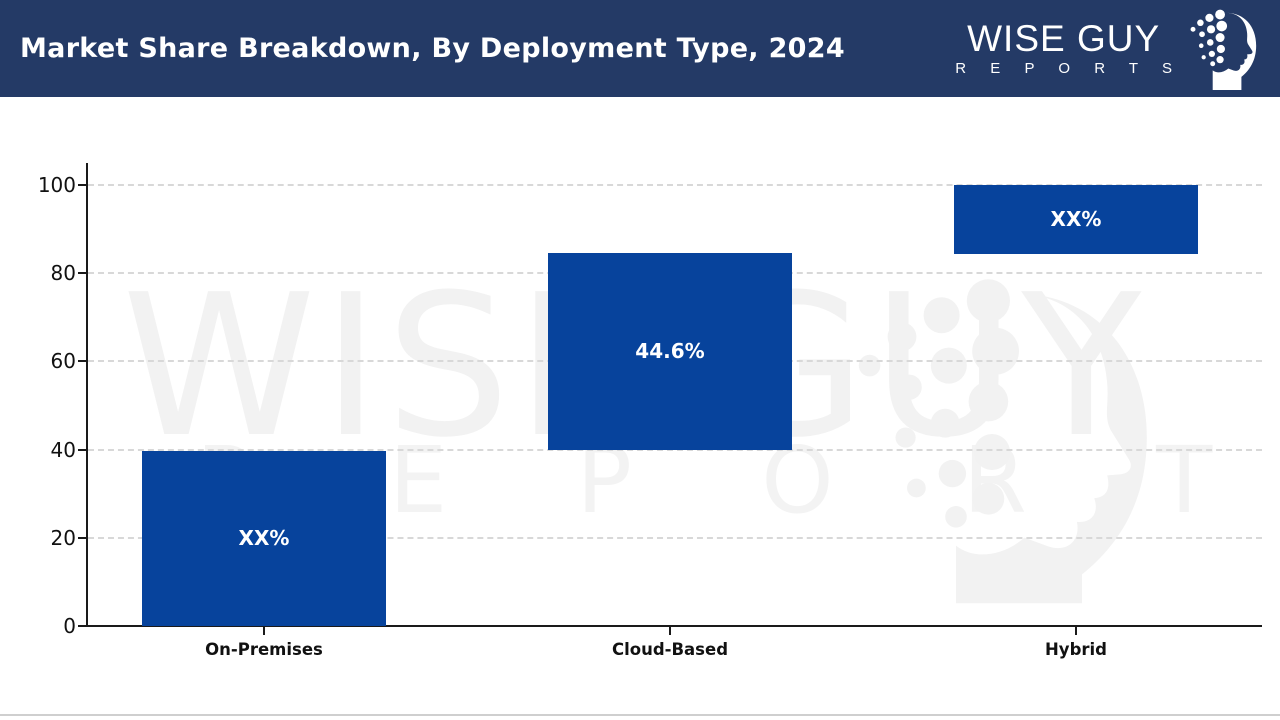  Describe the element at coordinates (1064, 38) in the screenshot. I see `logo-wordmark: WISE GUY` at that location.